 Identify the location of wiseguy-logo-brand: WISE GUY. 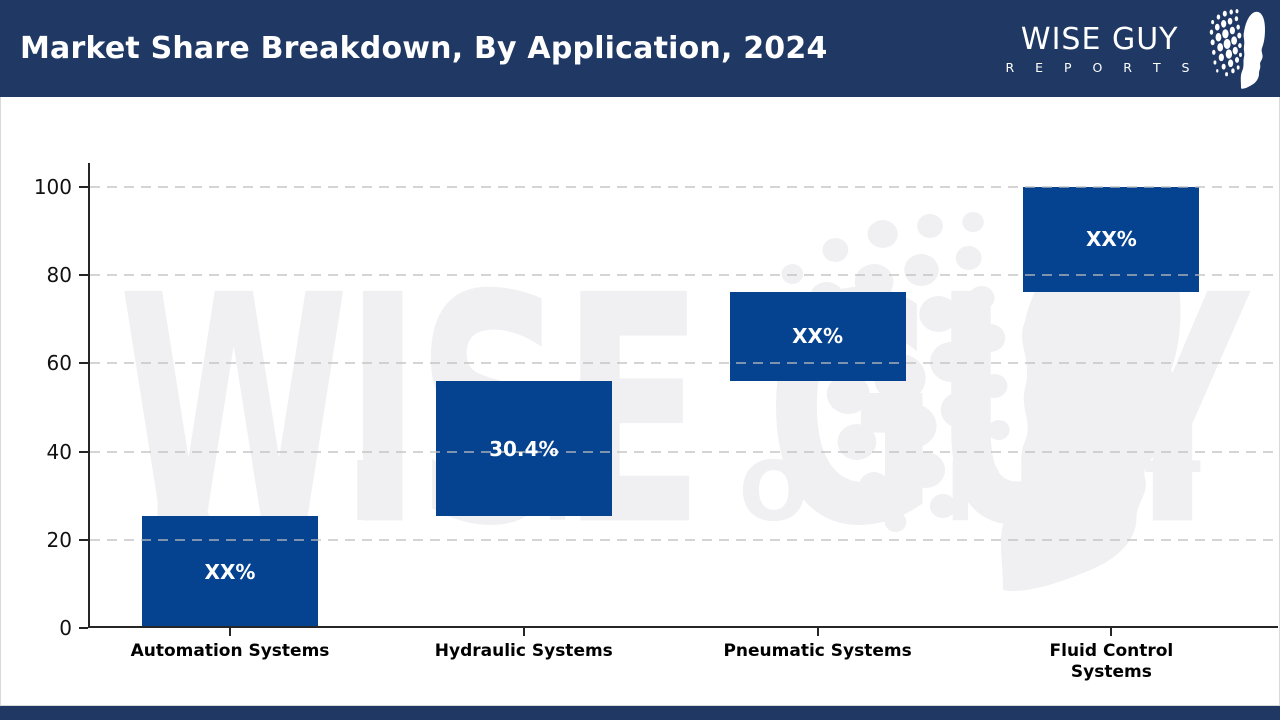
(1099, 39).